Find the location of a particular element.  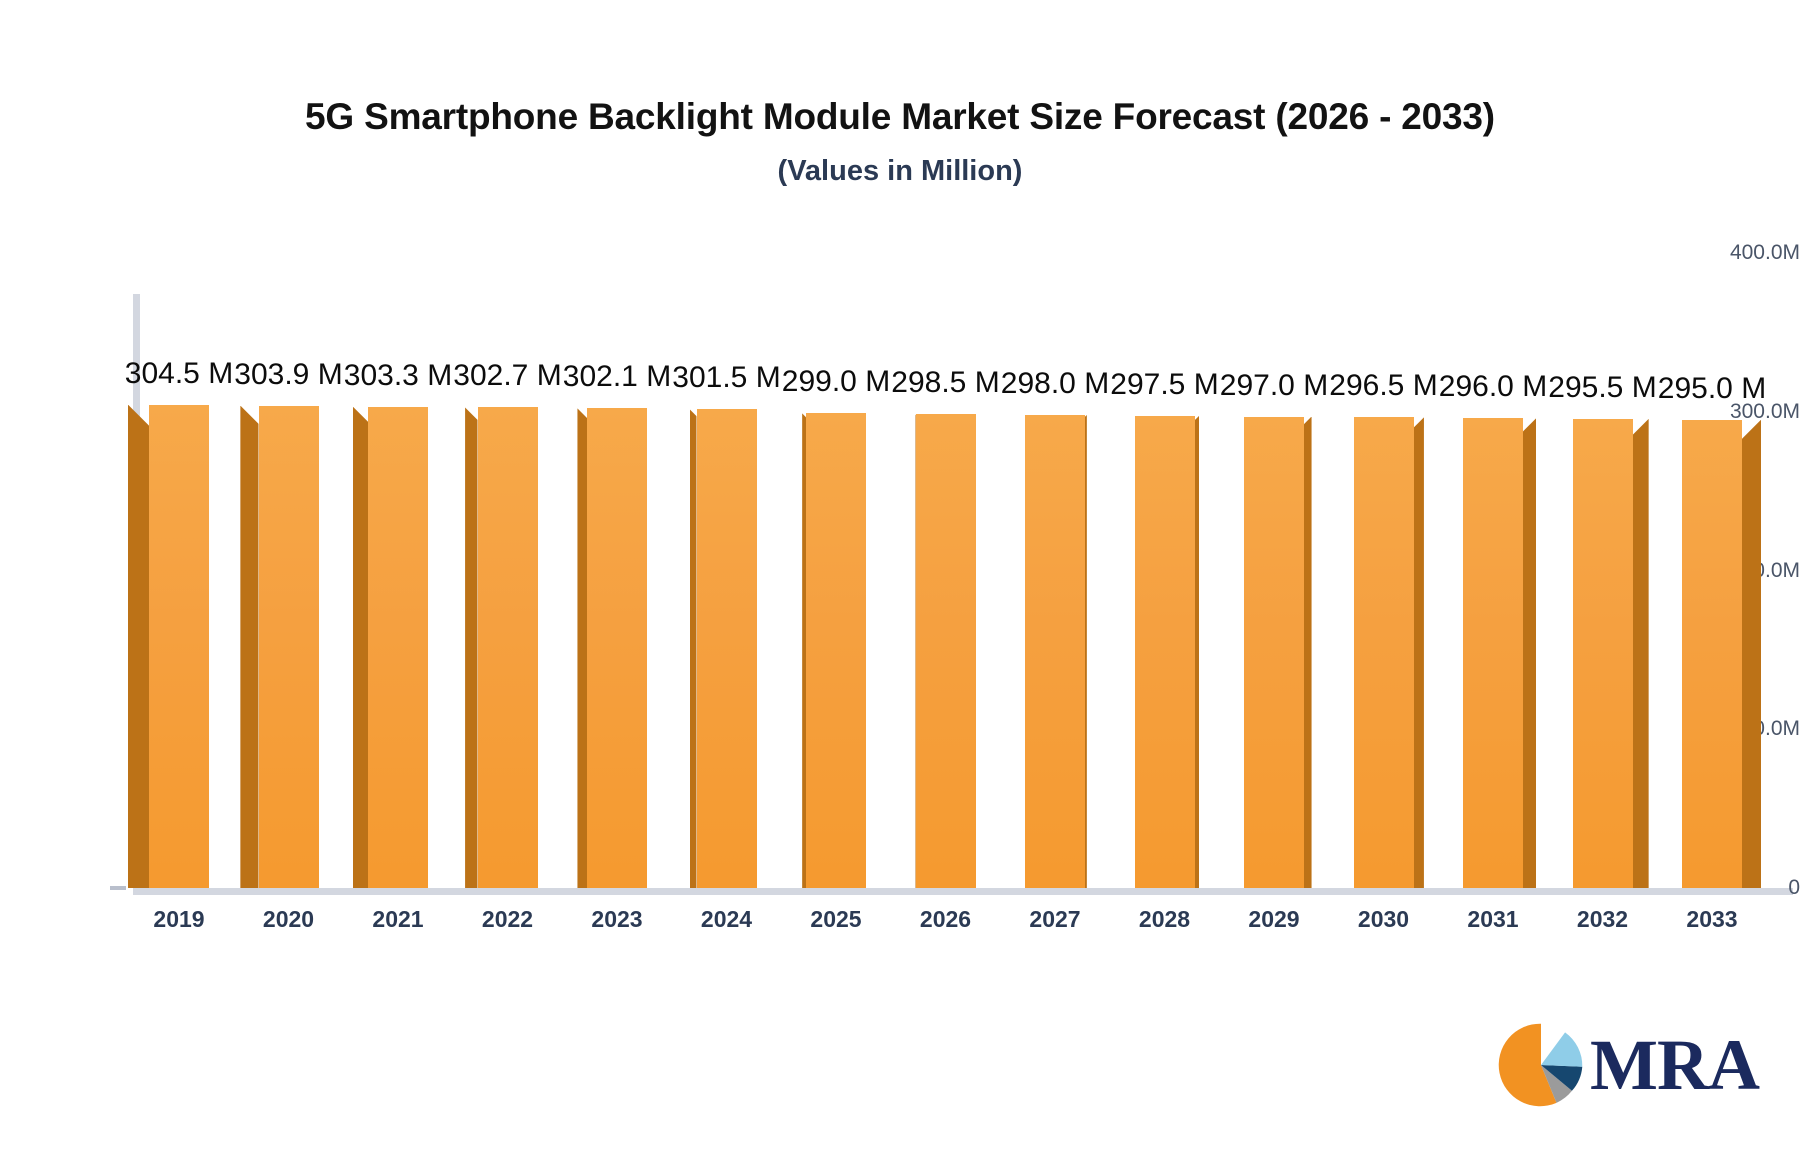

x-axis-tick-label: 2032 is located at coordinates (1602, 919).